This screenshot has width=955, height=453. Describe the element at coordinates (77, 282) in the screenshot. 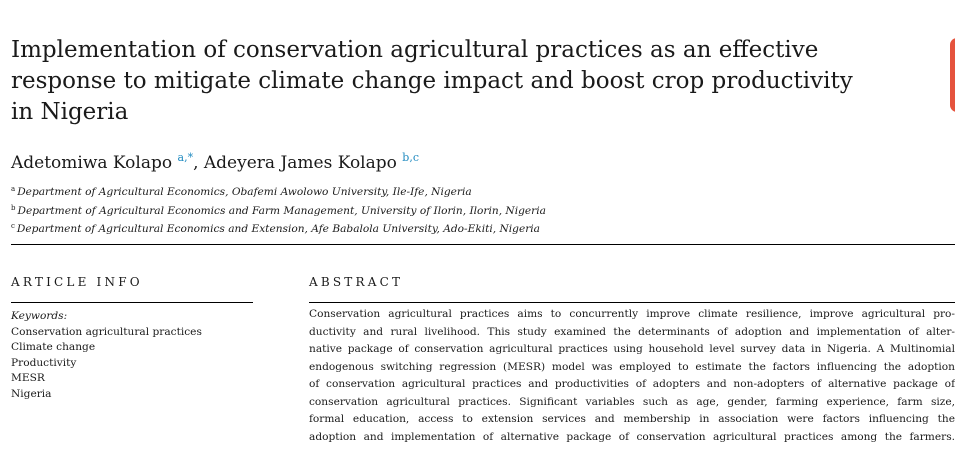

I see `article-info-heading: ARTICLE INFO` at that location.